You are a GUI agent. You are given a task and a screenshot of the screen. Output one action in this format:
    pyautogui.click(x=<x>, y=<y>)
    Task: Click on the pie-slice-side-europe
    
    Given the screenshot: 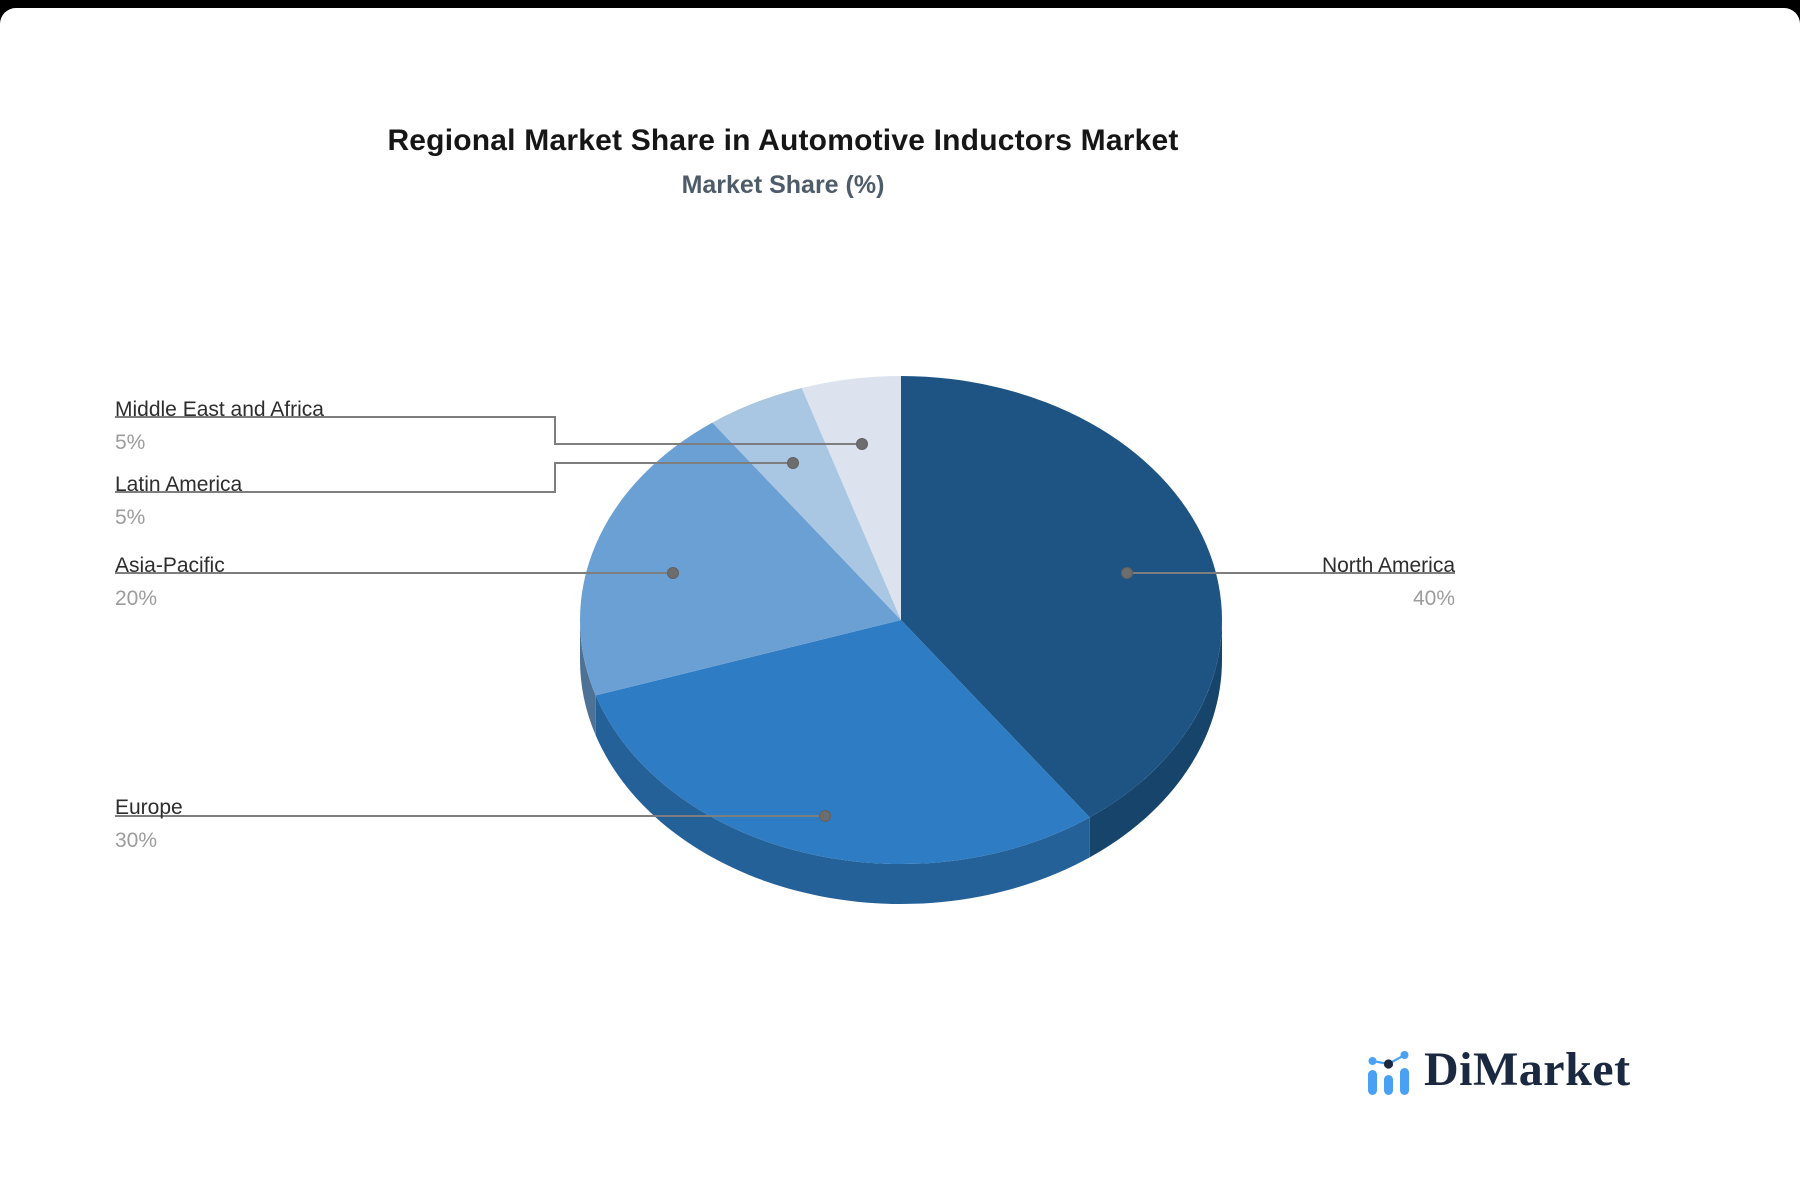 What is the action you would take?
    pyautogui.click(x=842, y=799)
    